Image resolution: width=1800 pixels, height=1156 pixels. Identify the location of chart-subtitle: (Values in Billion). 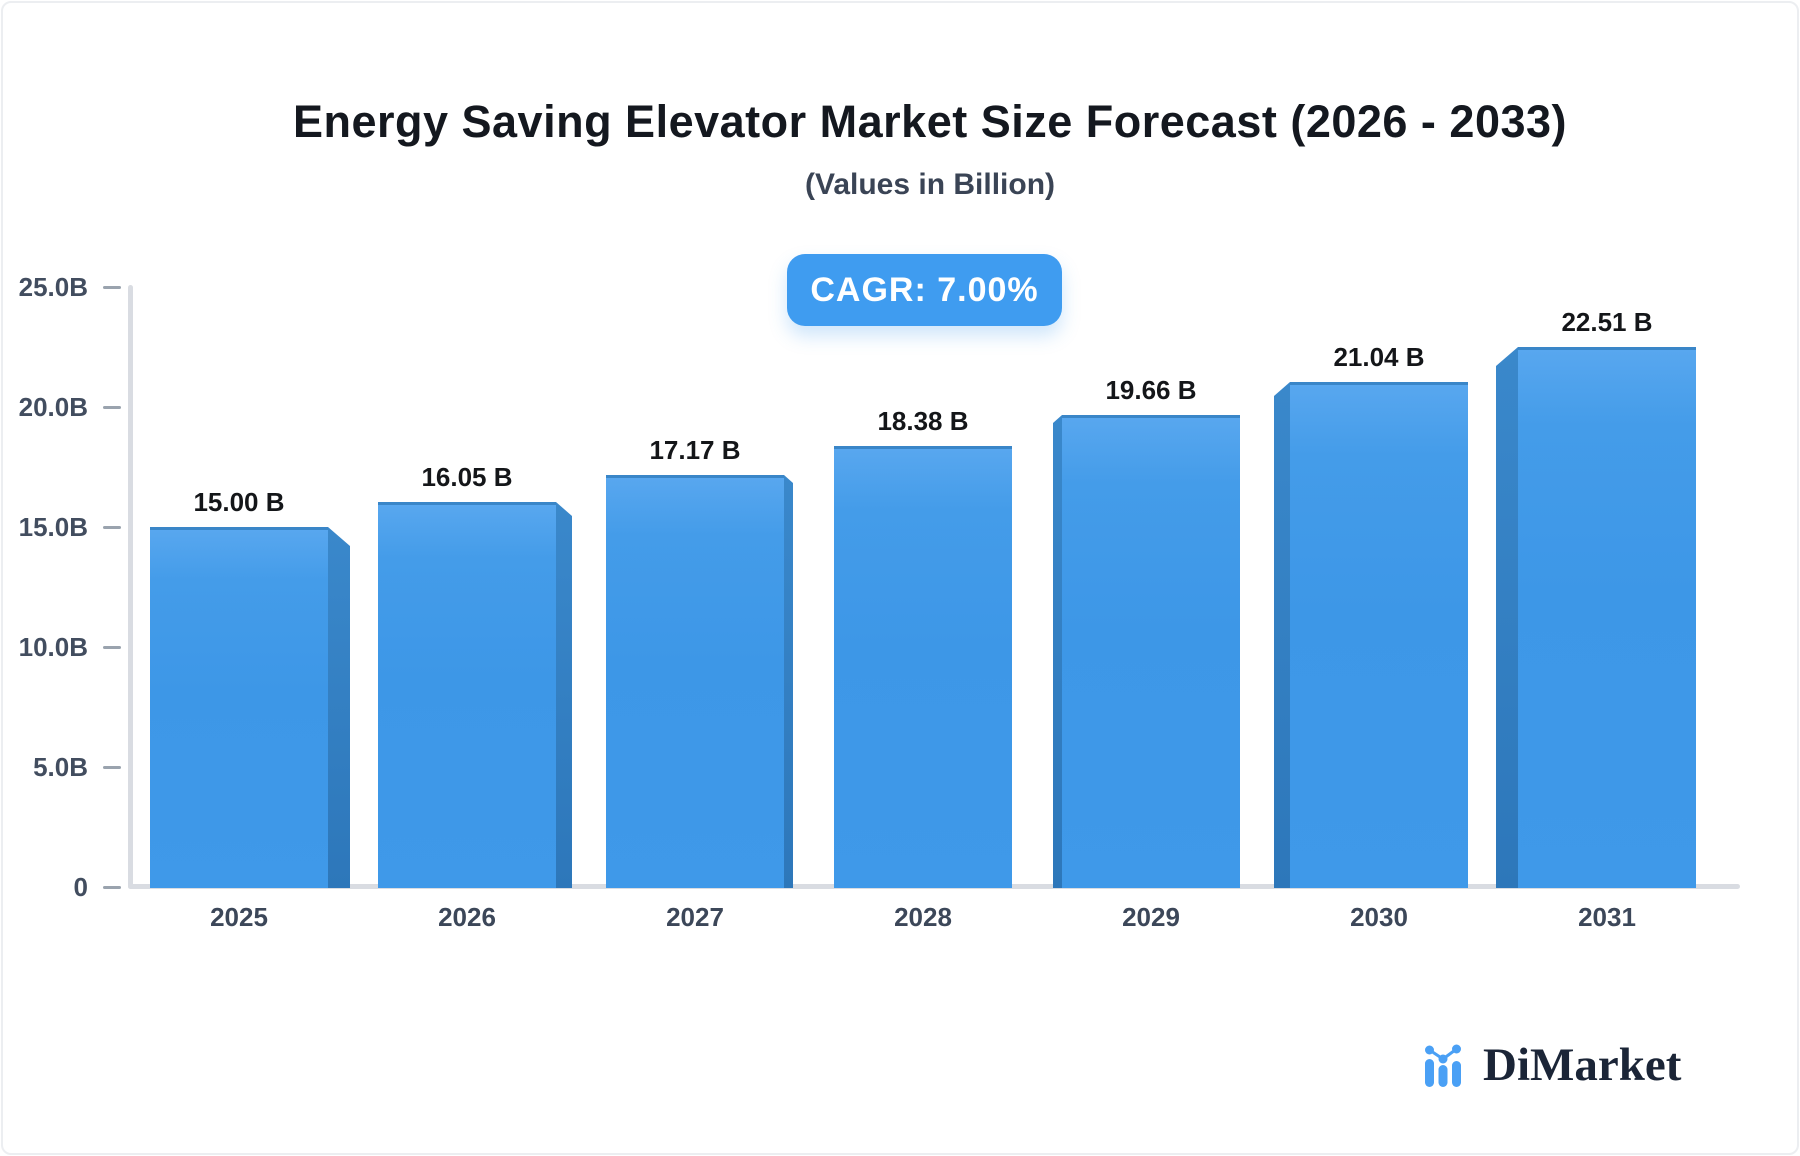
(930, 184).